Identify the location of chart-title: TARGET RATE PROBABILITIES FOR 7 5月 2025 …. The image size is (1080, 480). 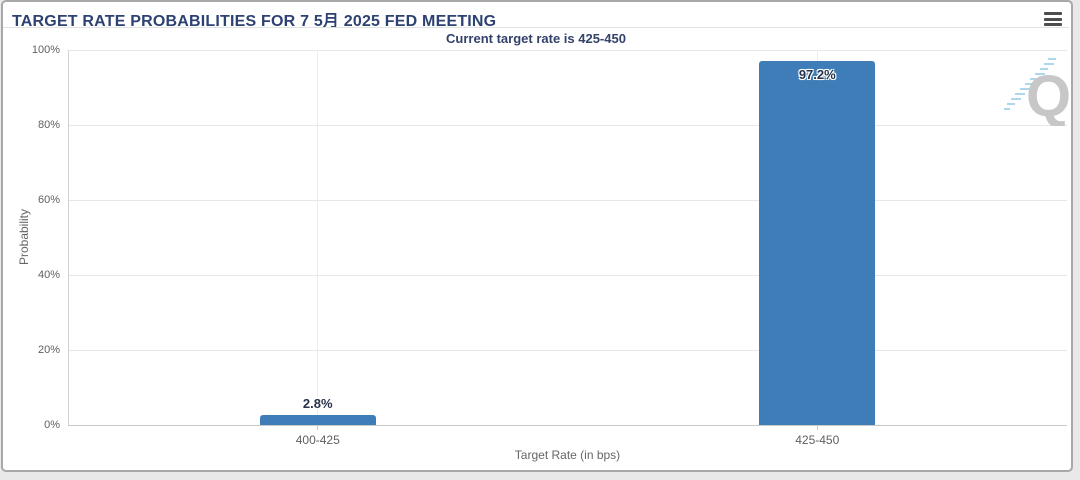
(254, 21).